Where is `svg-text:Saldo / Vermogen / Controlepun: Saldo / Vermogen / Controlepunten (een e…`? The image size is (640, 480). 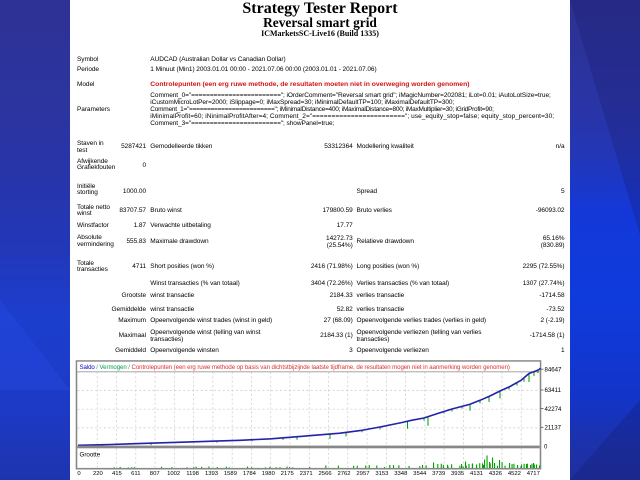 svg-text:Saldo / Vermogen / Controlepun: Saldo / Vermogen / Controlepunten (een e… is located at coordinates (295, 367).